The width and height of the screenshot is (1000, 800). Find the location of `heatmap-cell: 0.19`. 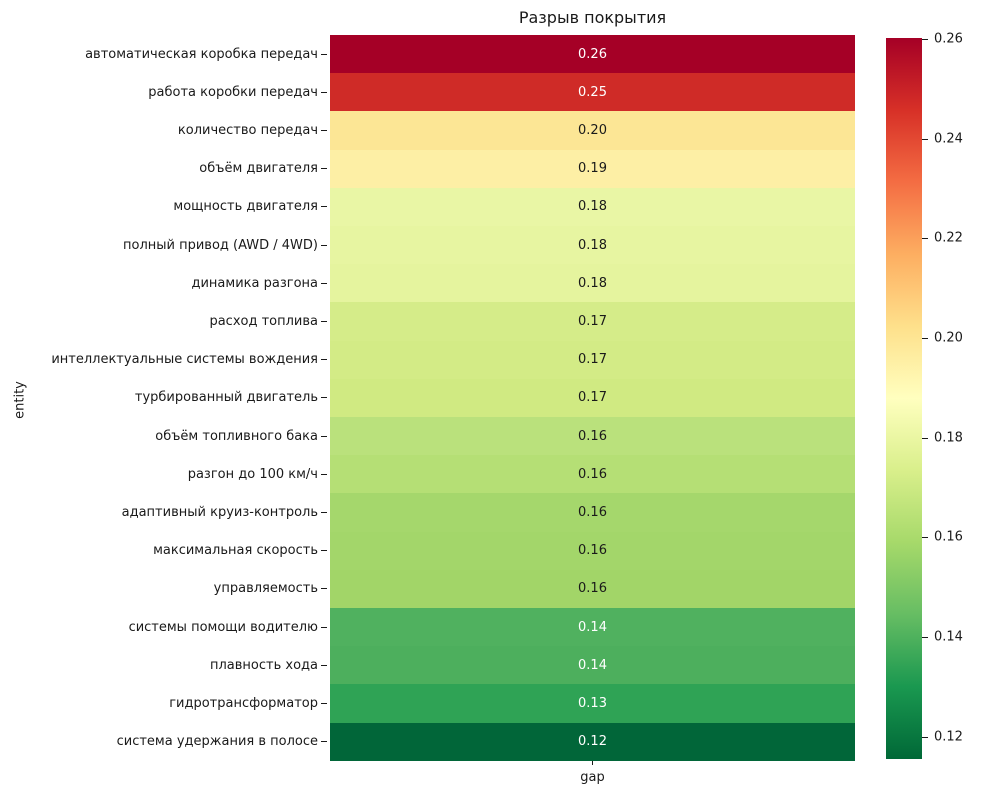

heatmap-cell: 0.19 is located at coordinates (592, 168).